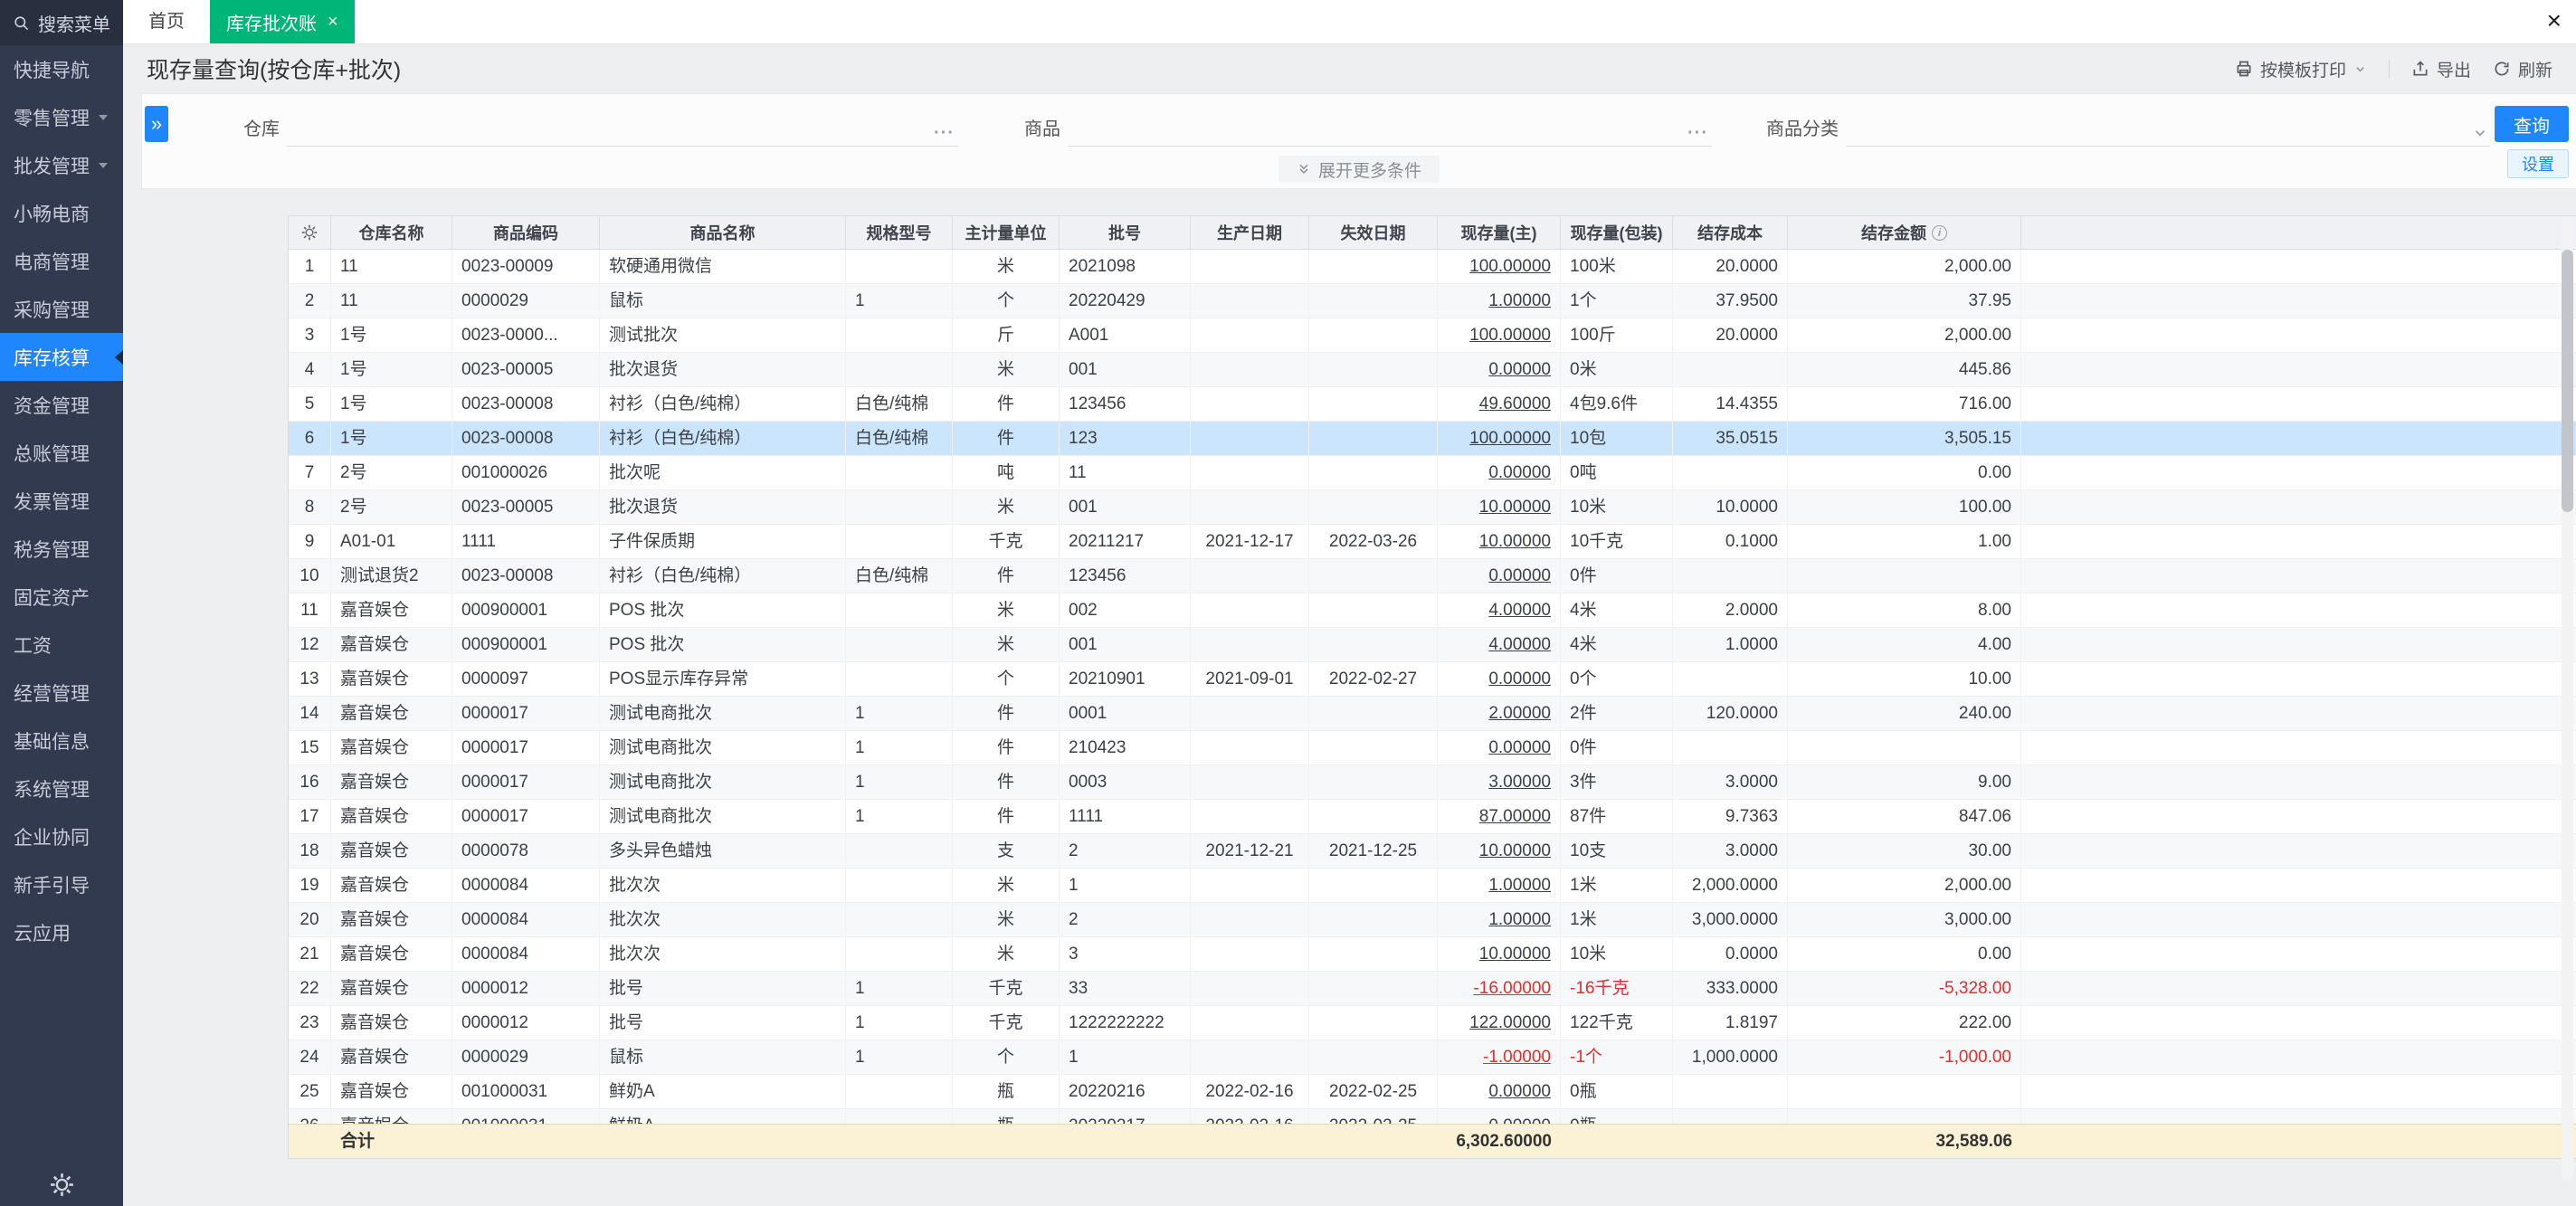  What do you see at coordinates (61, 884) in the screenshot?
I see `sidebar-item-nav: 新手引导` at bounding box center [61, 884].